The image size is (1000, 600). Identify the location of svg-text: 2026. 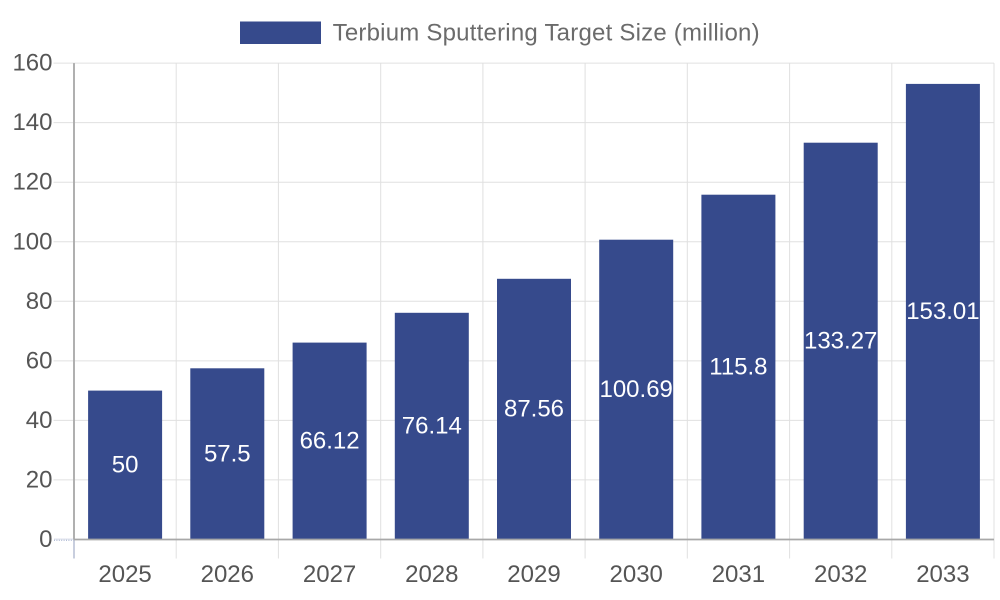
(227, 574).